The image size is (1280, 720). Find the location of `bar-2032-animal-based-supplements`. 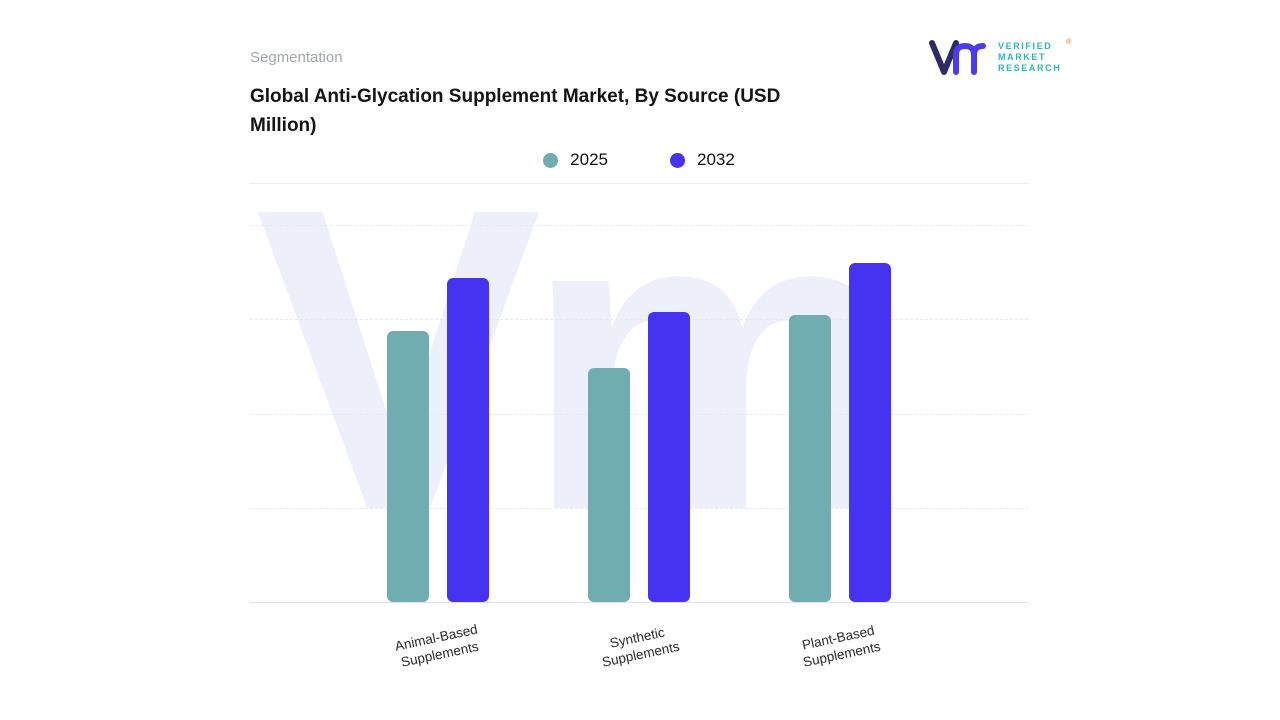

bar-2032-animal-based-supplements is located at coordinates (468, 439).